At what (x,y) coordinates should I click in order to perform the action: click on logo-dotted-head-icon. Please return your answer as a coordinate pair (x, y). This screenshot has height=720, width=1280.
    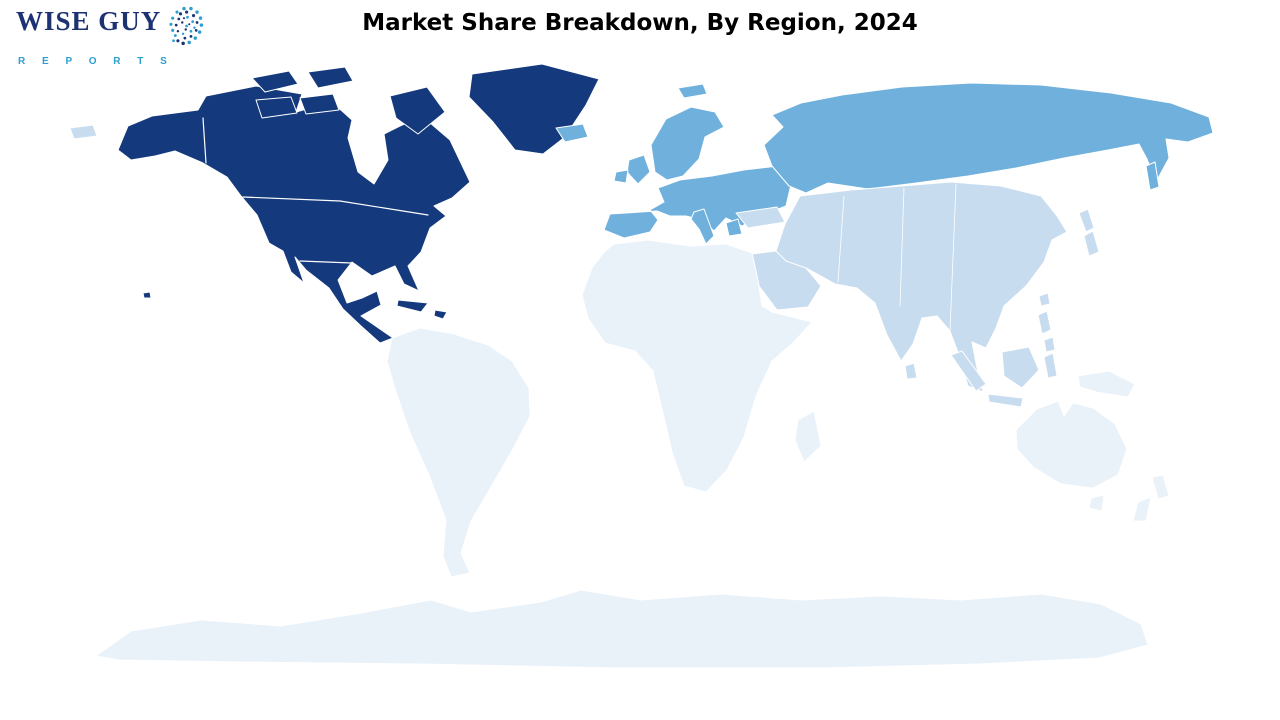
    Looking at the image, I should click on (184, 28).